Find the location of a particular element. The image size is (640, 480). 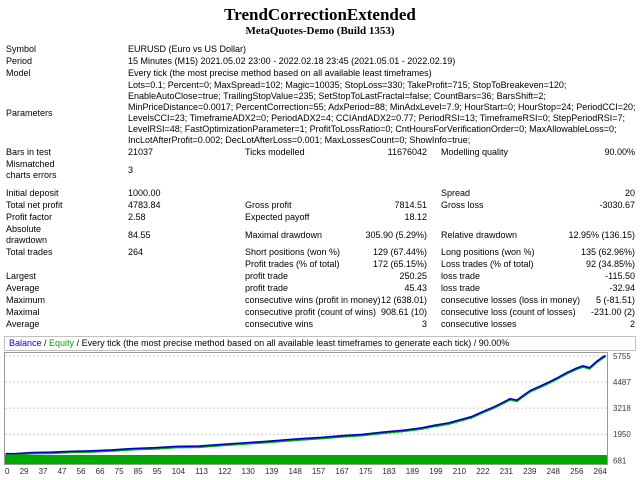

row-sublabel: Spread is located at coordinates (456, 193).